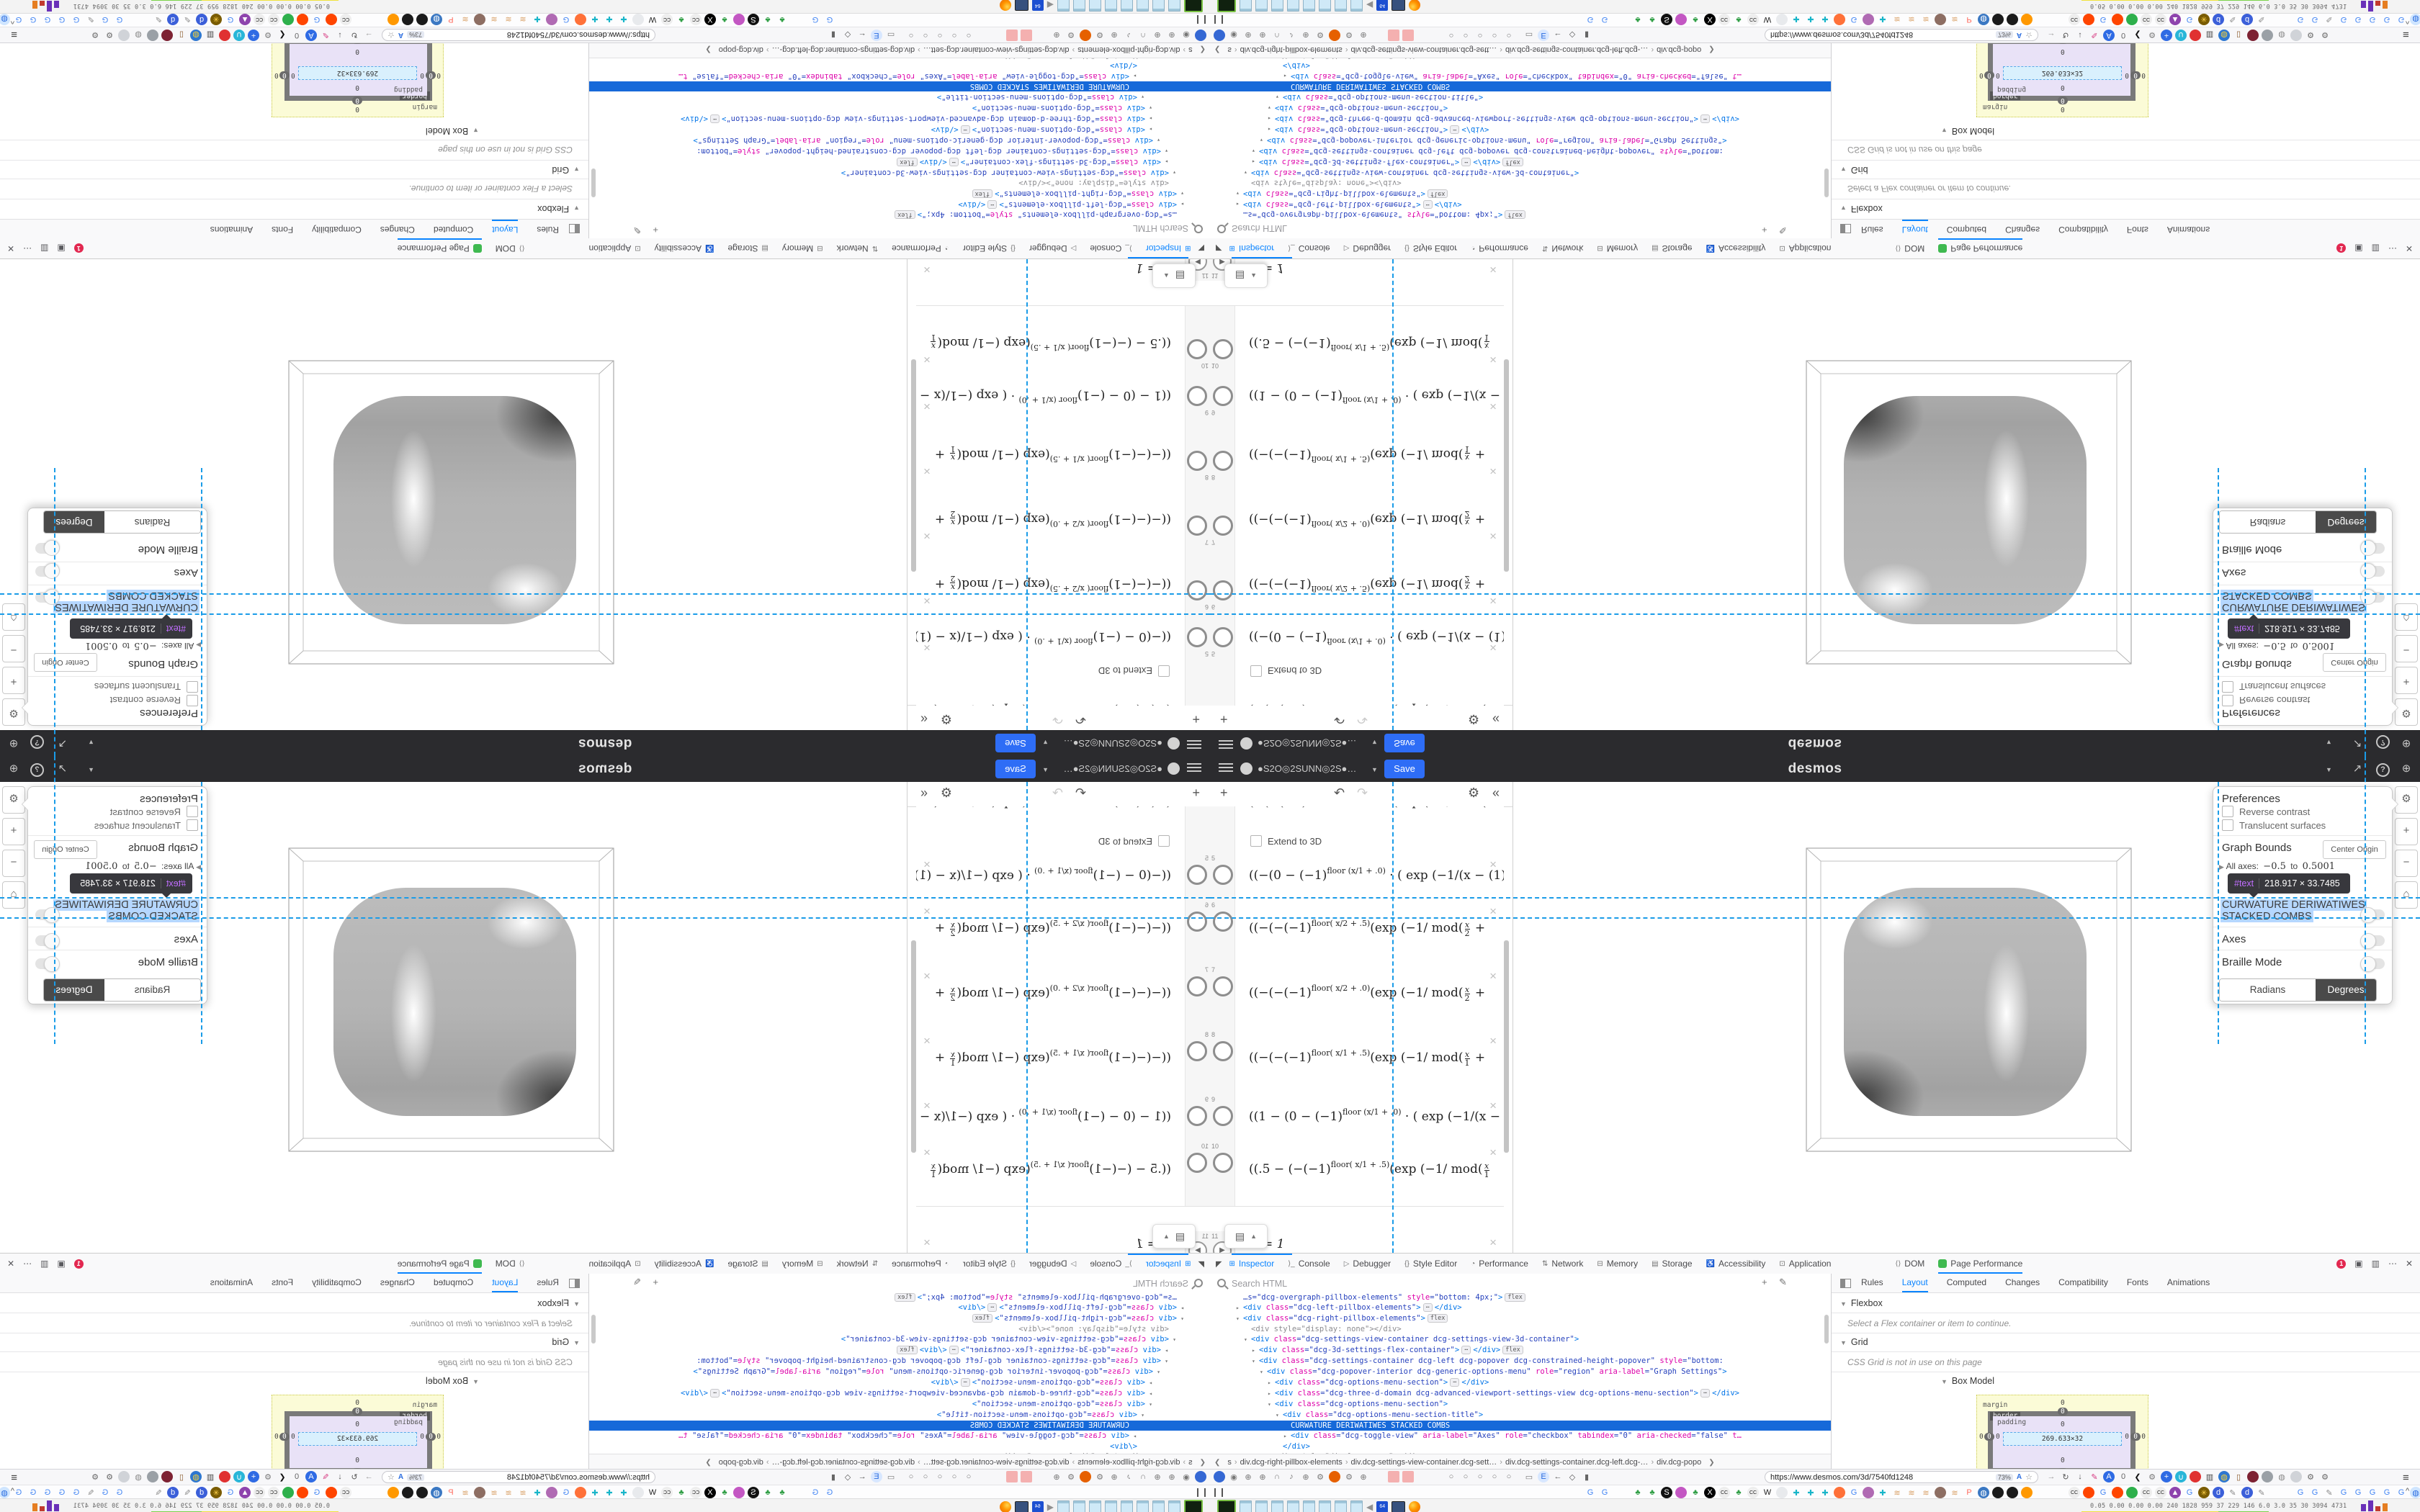  I want to click on sidebar-tab-fonts: Fonts, so click(2137, 230).